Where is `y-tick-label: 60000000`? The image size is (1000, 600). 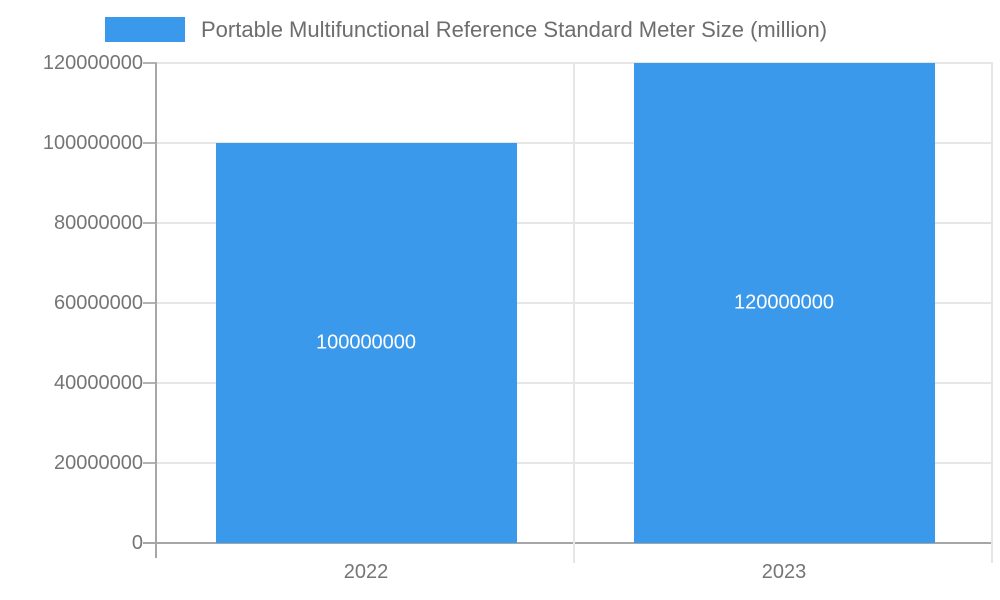
y-tick-label: 60000000 is located at coordinates (98, 303).